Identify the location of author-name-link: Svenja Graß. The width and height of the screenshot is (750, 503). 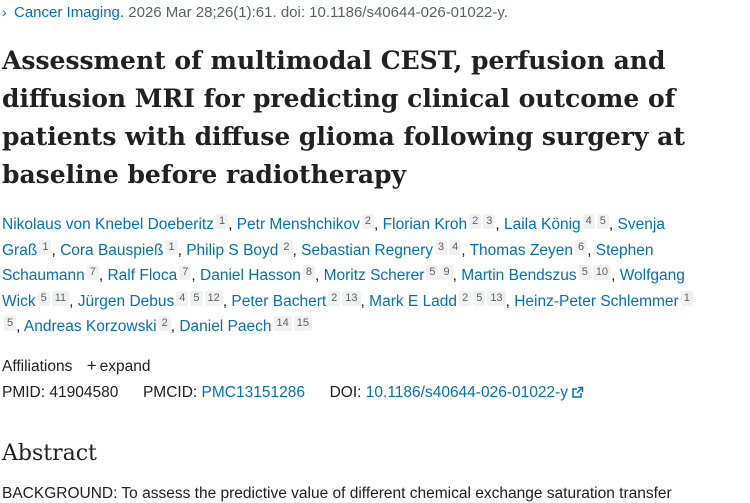
(333, 237).